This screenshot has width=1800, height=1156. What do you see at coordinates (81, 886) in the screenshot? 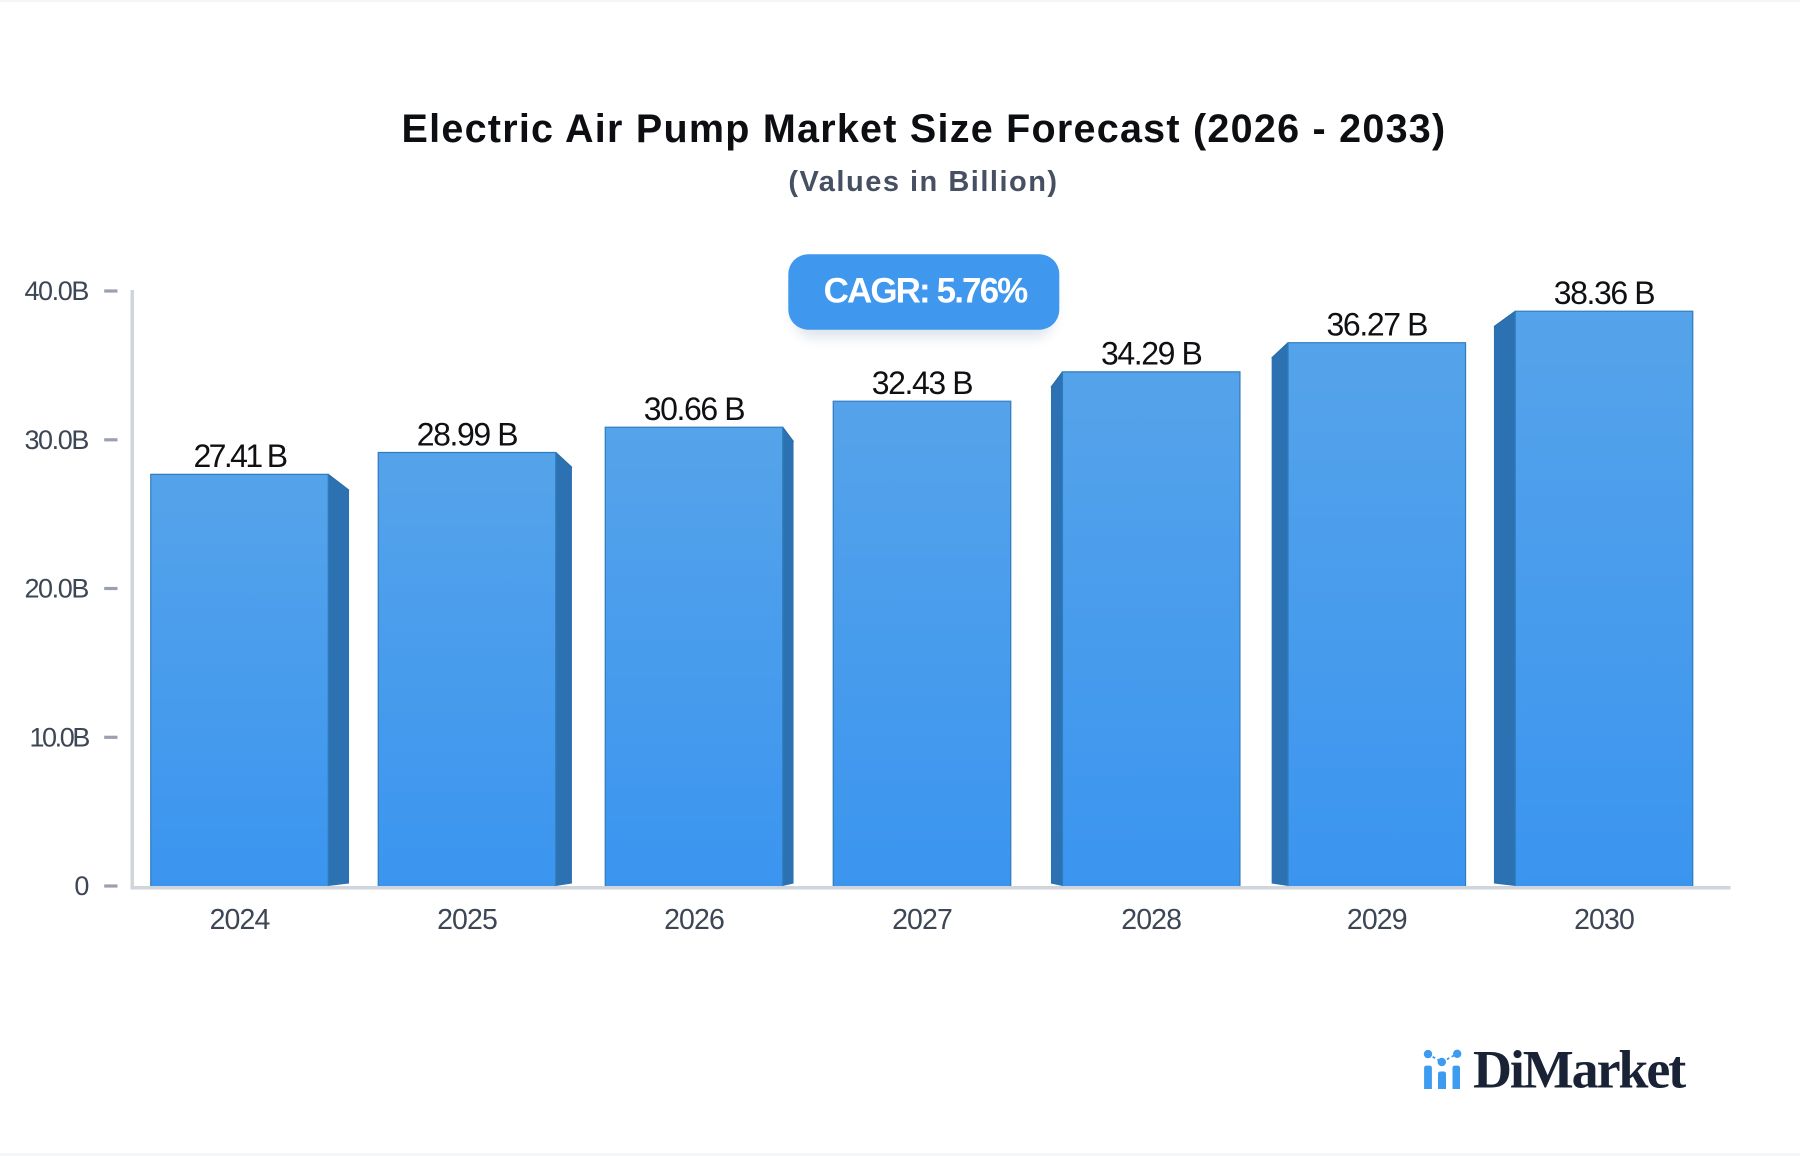
I see `svg-text: 0` at bounding box center [81, 886].